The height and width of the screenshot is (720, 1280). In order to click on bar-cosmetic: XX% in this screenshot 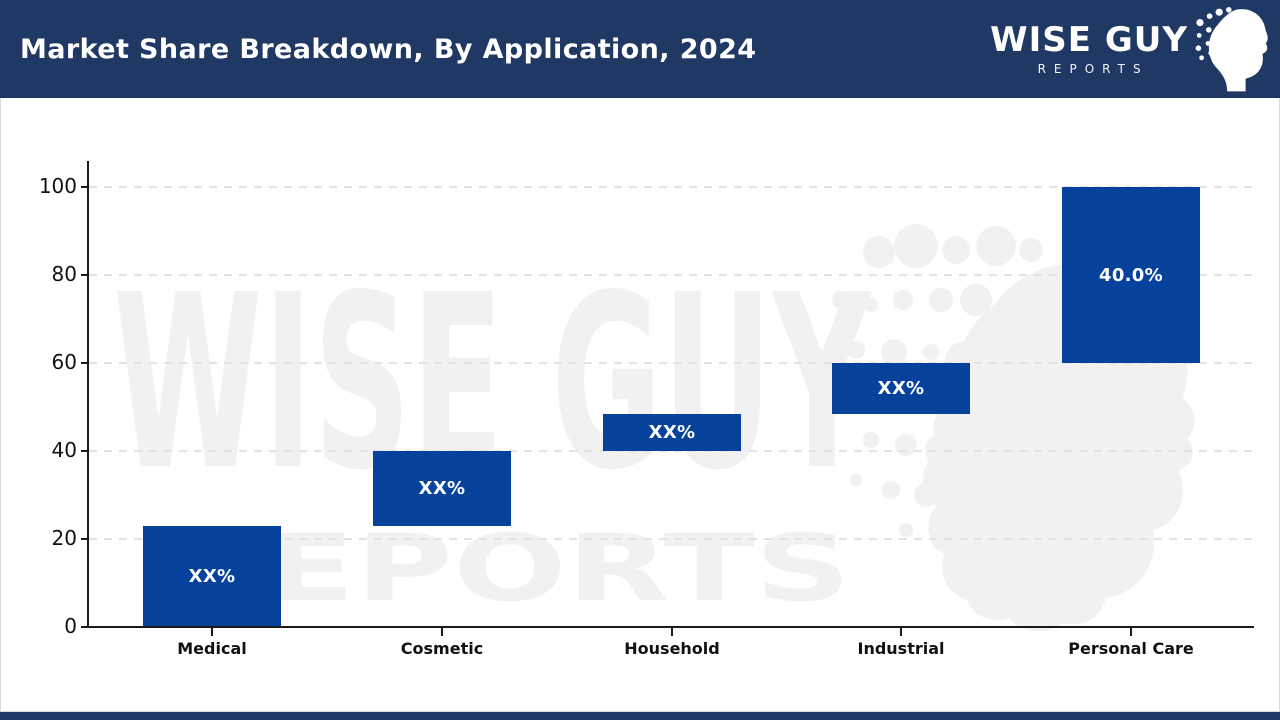, I will do `click(442, 488)`.